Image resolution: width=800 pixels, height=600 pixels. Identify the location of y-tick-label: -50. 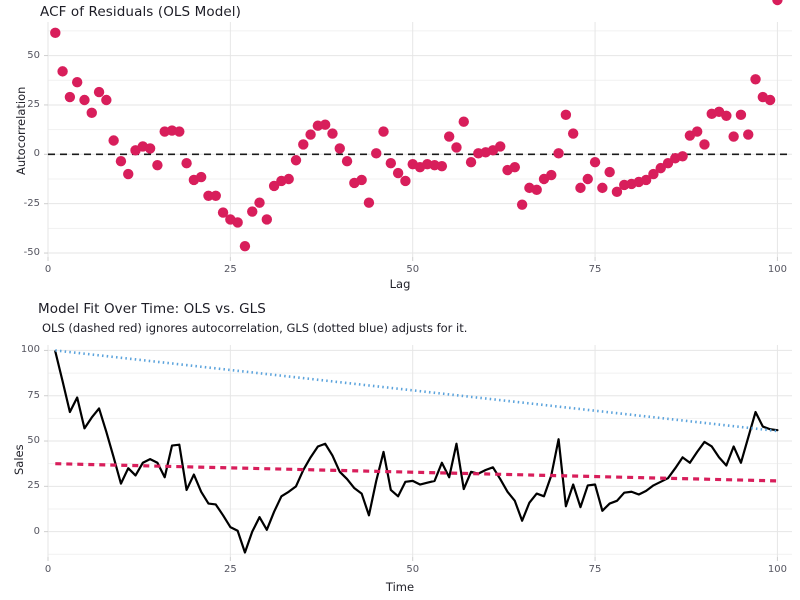
(31, 253).